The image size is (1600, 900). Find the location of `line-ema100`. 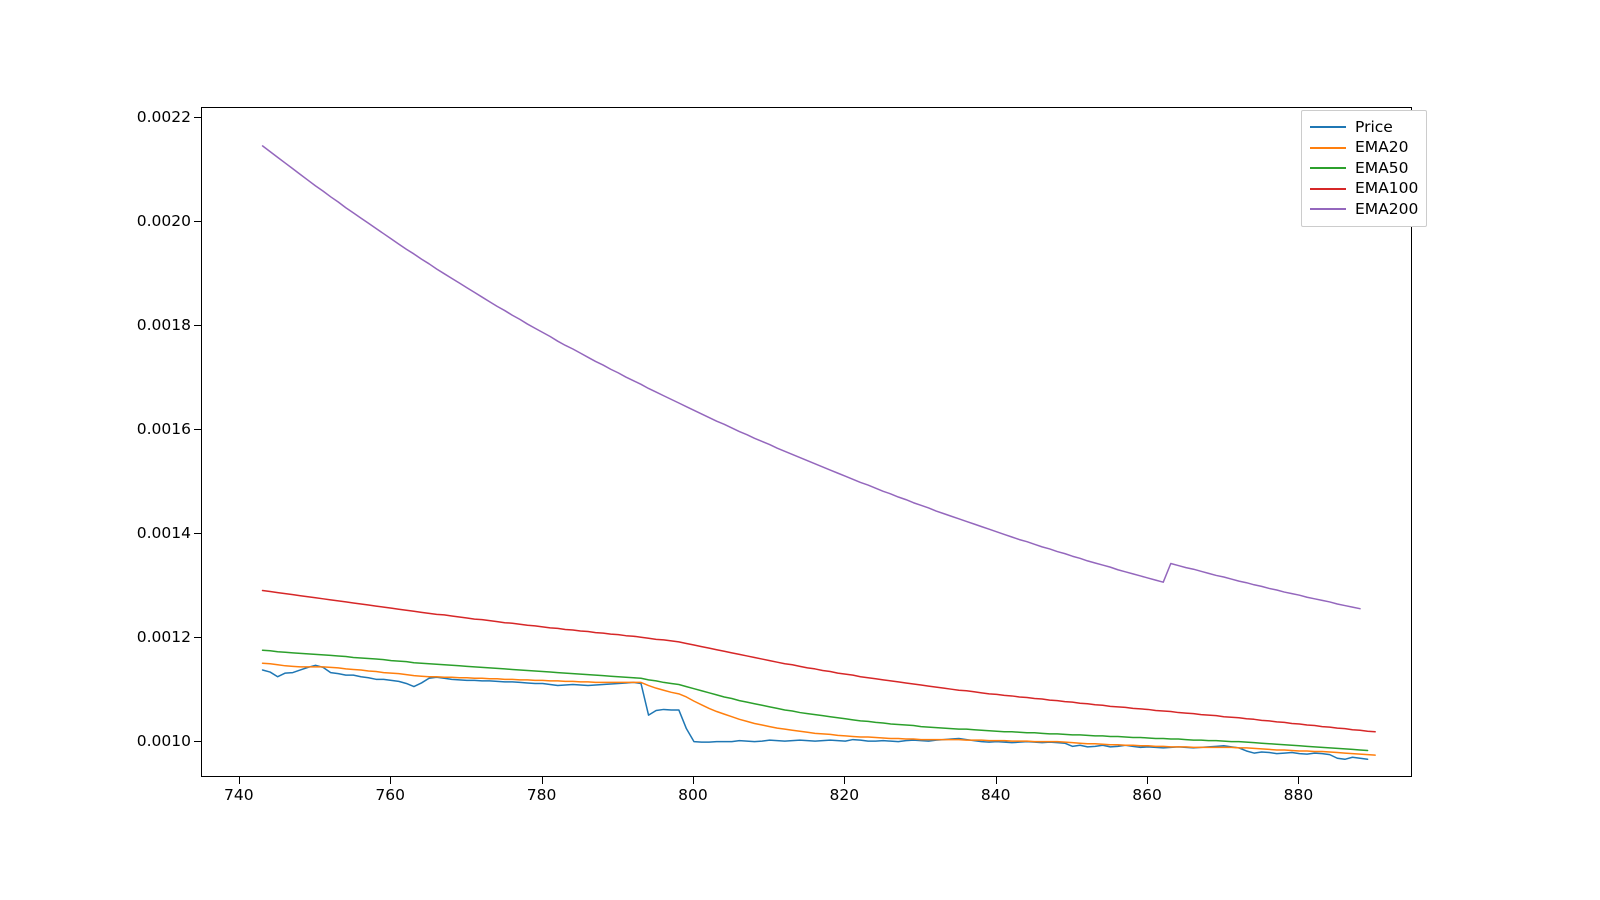

line-ema100 is located at coordinates (818, 661).